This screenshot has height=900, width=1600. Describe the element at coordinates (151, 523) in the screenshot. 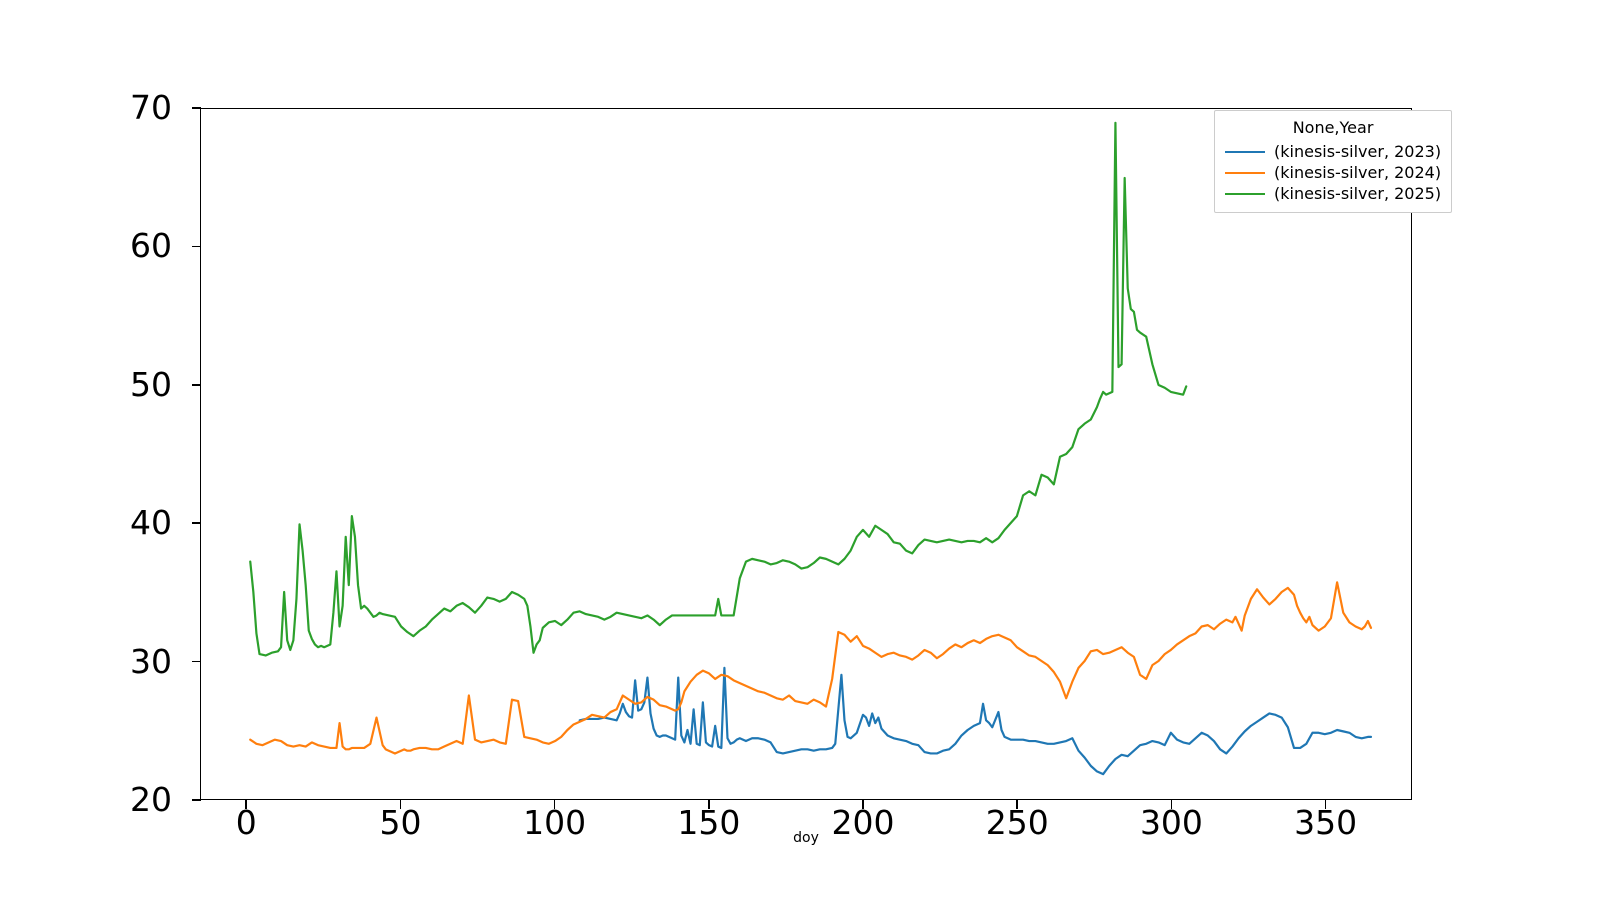

I see `y-tick-label: 40` at that location.